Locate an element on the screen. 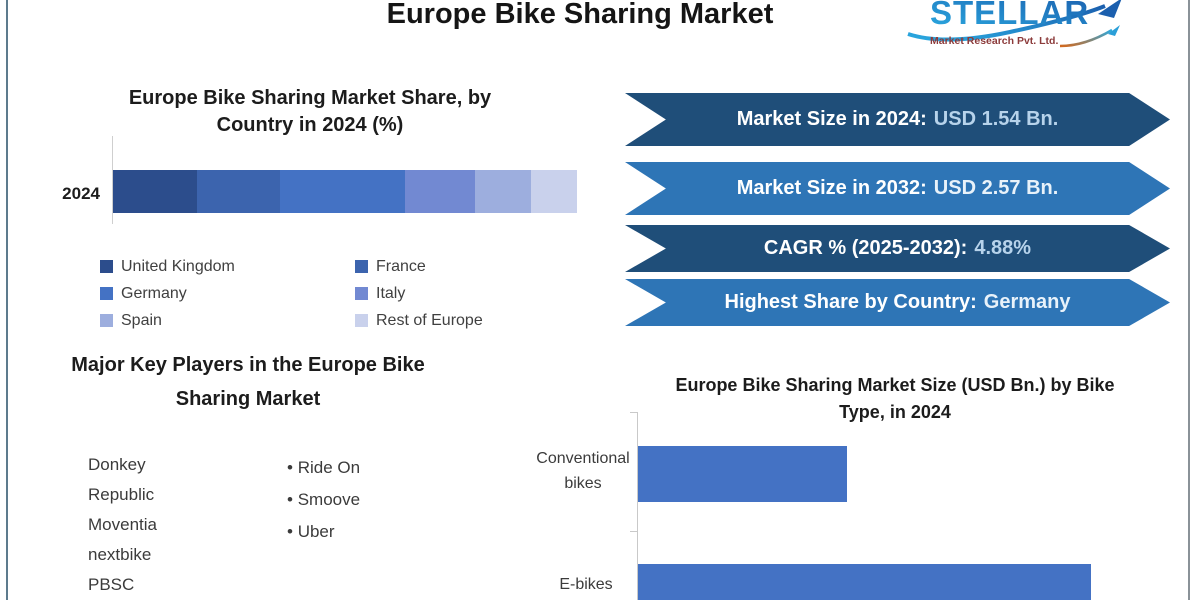  banner-value: 4.88% is located at coordinates (1003, 248).